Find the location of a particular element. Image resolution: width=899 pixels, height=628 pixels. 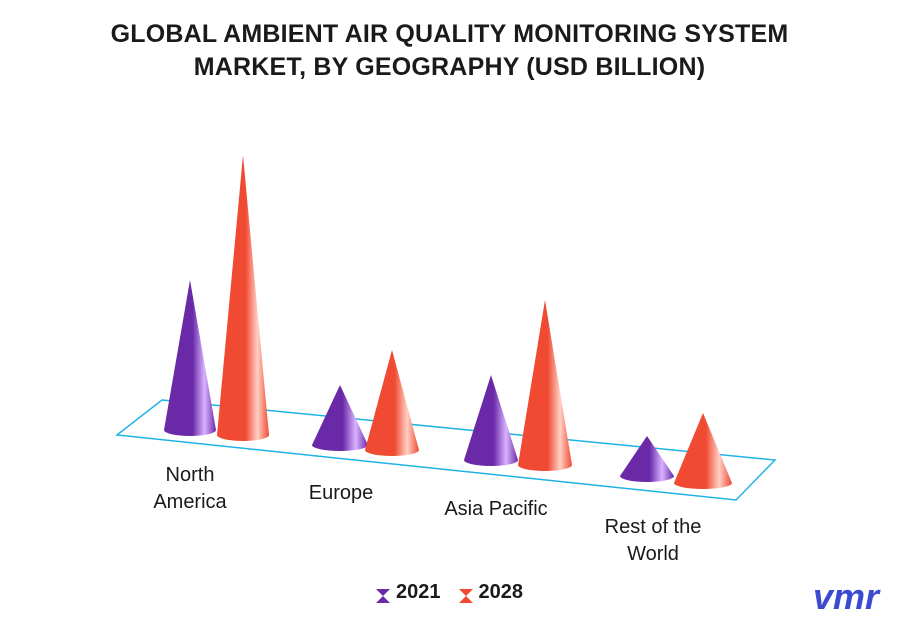

legend-item-2028: 2028 is located at coordinates (491, 592).